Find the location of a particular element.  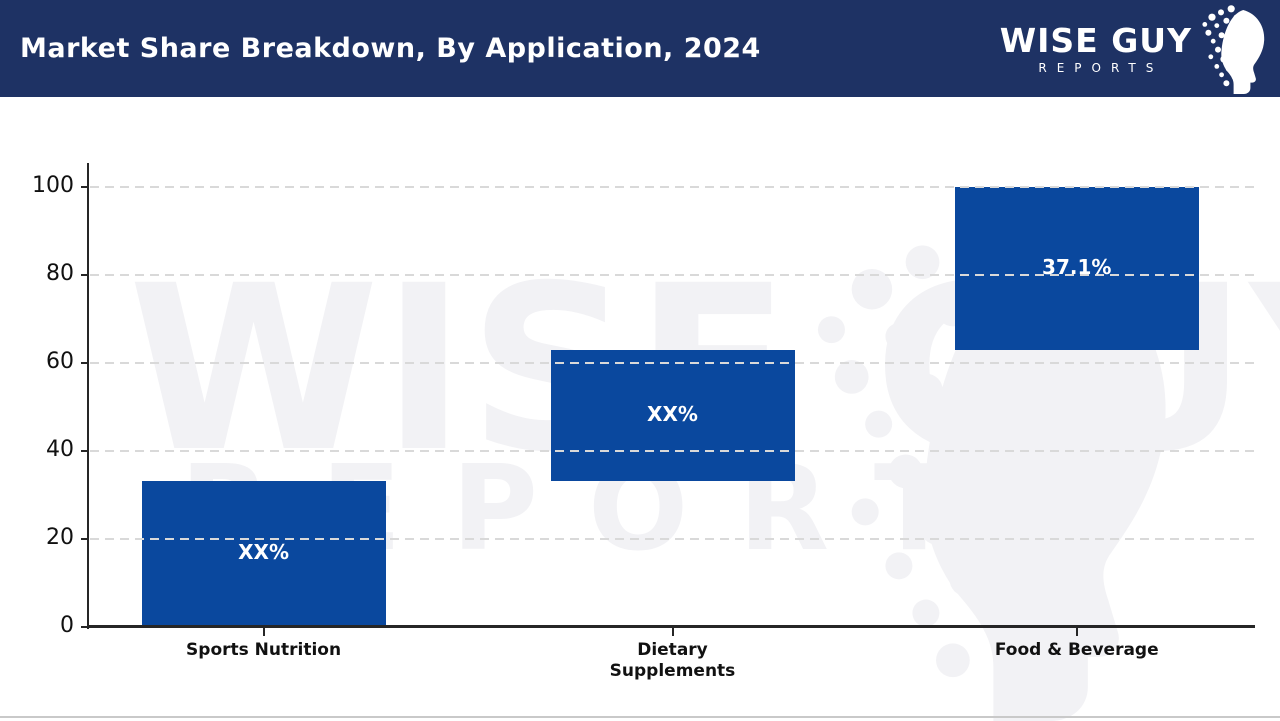

bar-dietary-supplements is located at coordinates (672, 416).